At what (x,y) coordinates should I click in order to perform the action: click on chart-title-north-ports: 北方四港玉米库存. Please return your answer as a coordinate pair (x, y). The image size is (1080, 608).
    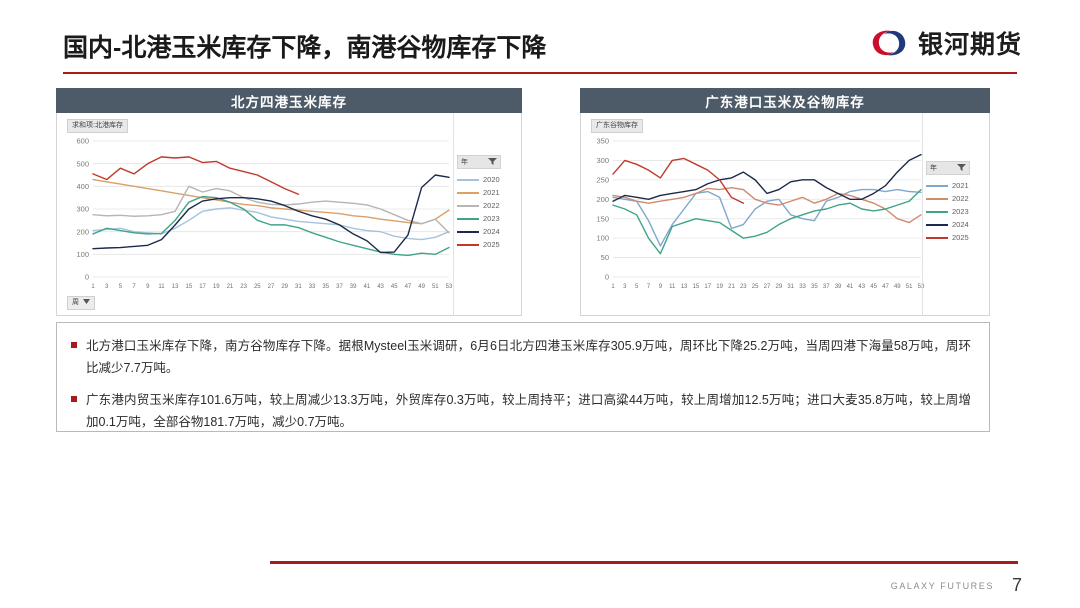
    Looking at the image, I should click on (289, 100).